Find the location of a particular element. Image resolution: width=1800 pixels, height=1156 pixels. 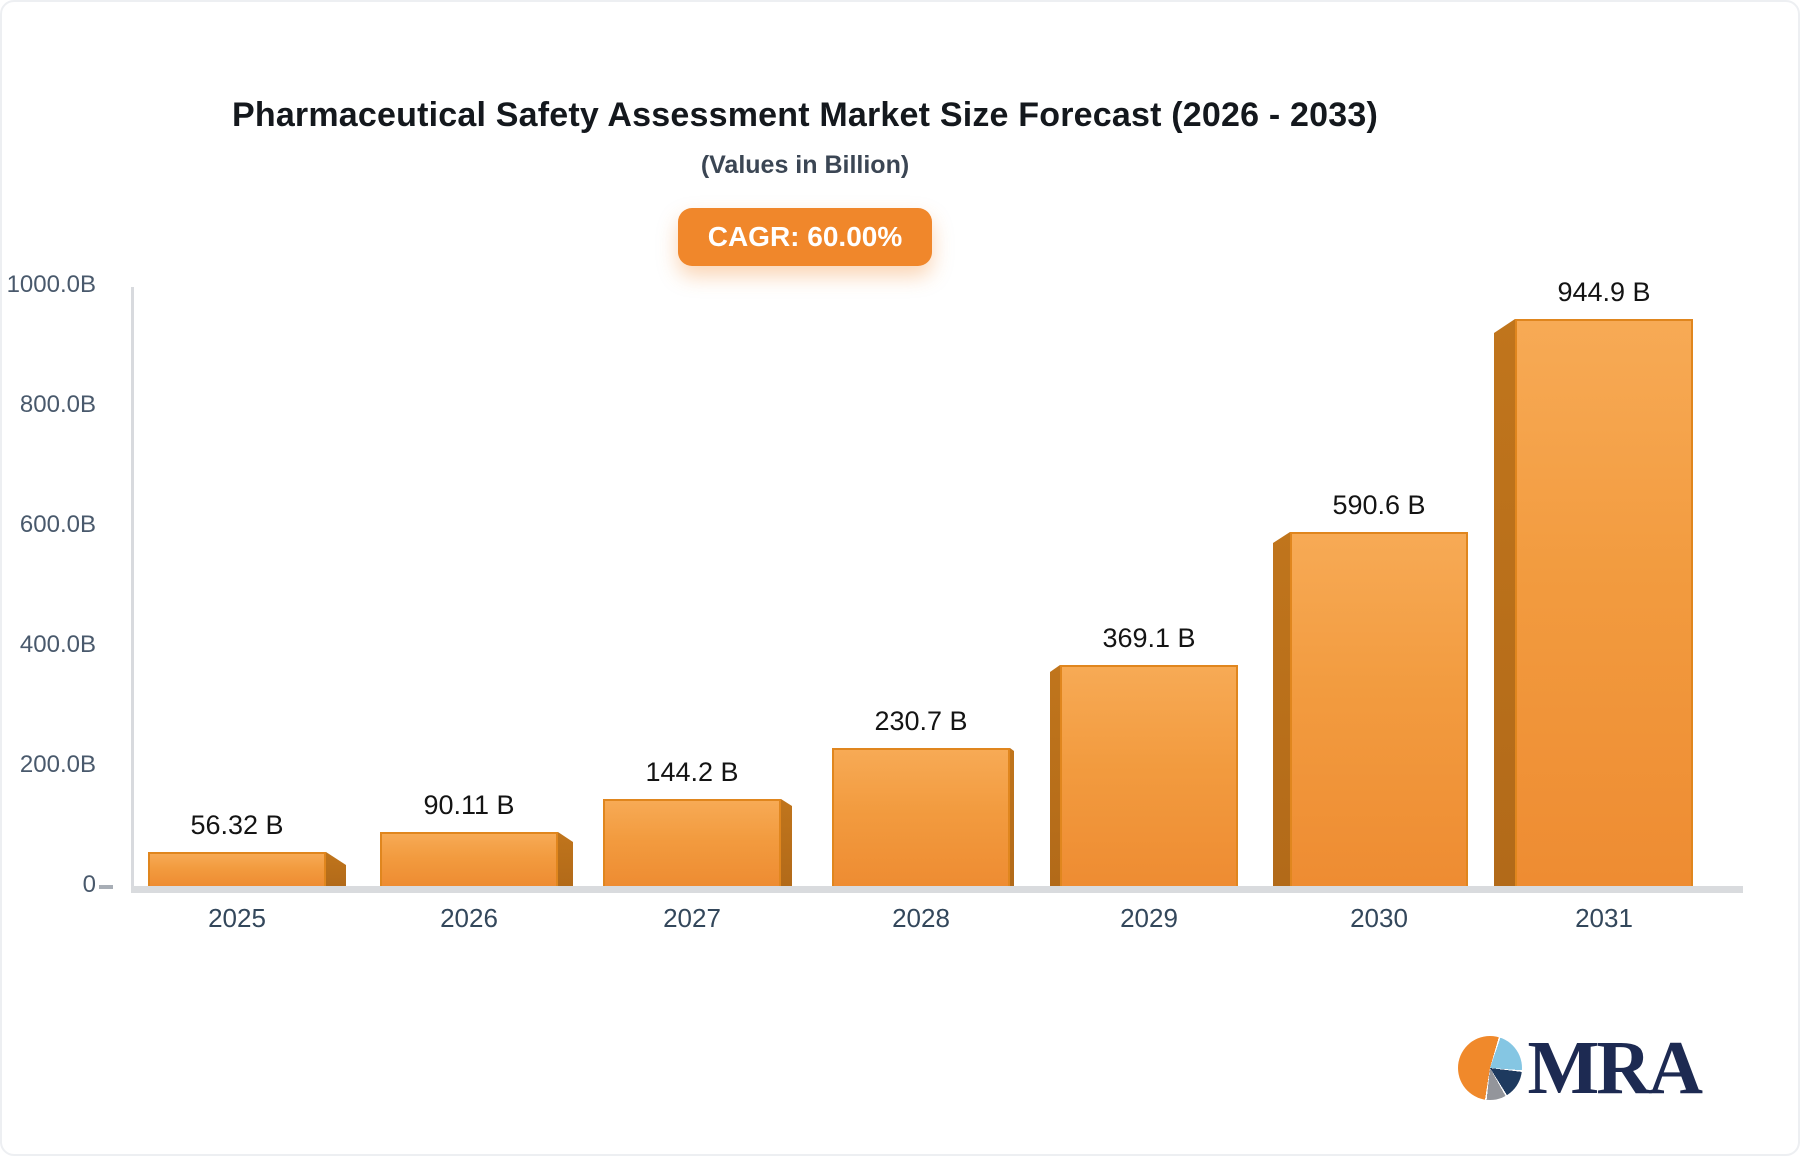

bar-2028 is located at coordinates (921, 817).